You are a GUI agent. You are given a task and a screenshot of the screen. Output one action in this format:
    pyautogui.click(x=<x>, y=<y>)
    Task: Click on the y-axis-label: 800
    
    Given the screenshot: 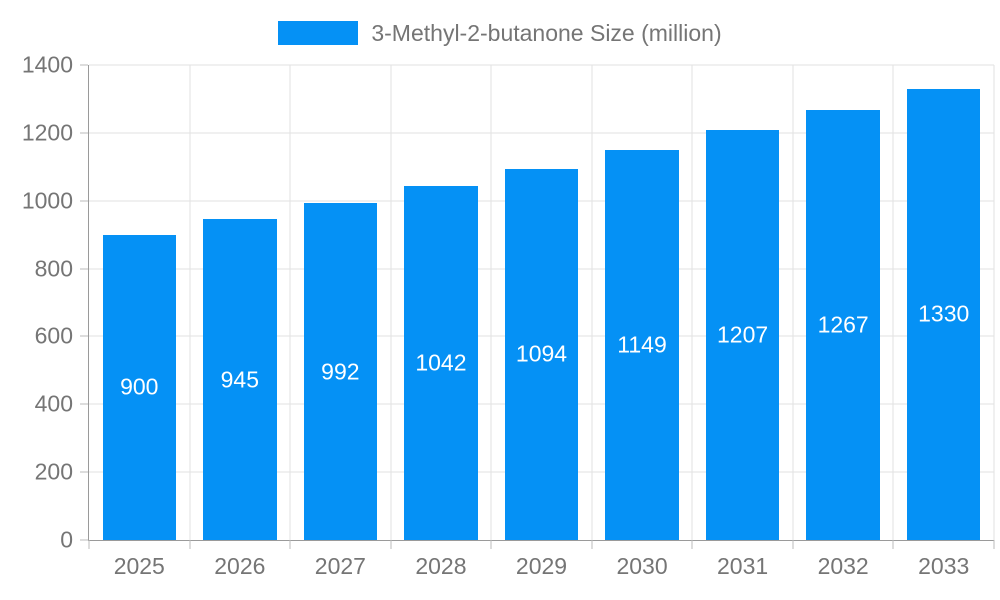 What is the action you would take?
    pyautogui.click(x=53, y=268)
    